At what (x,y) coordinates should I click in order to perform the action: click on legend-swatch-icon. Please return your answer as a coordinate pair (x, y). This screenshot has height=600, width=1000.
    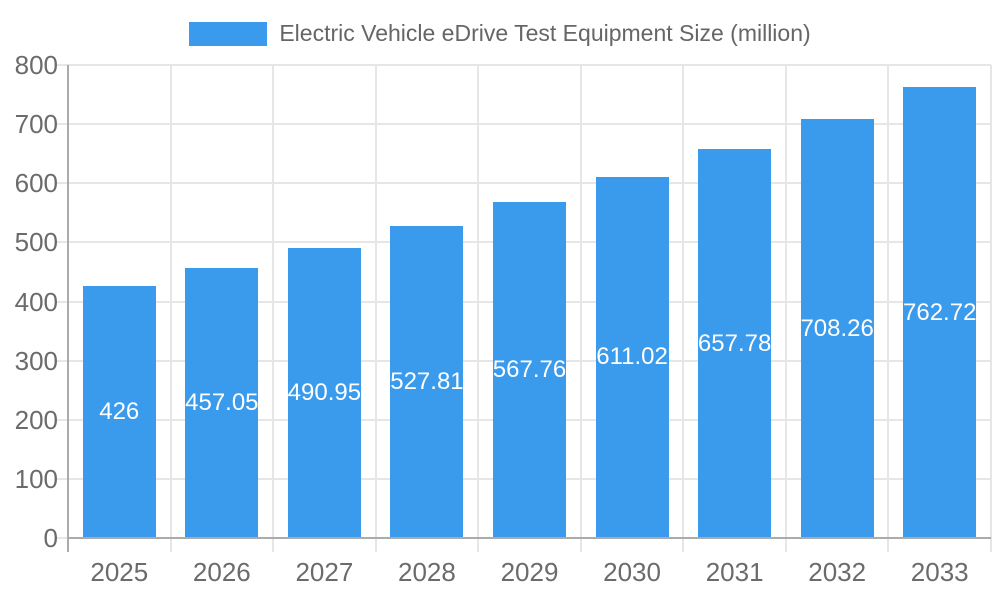
    Looking at the image, I should click on (228, 33).